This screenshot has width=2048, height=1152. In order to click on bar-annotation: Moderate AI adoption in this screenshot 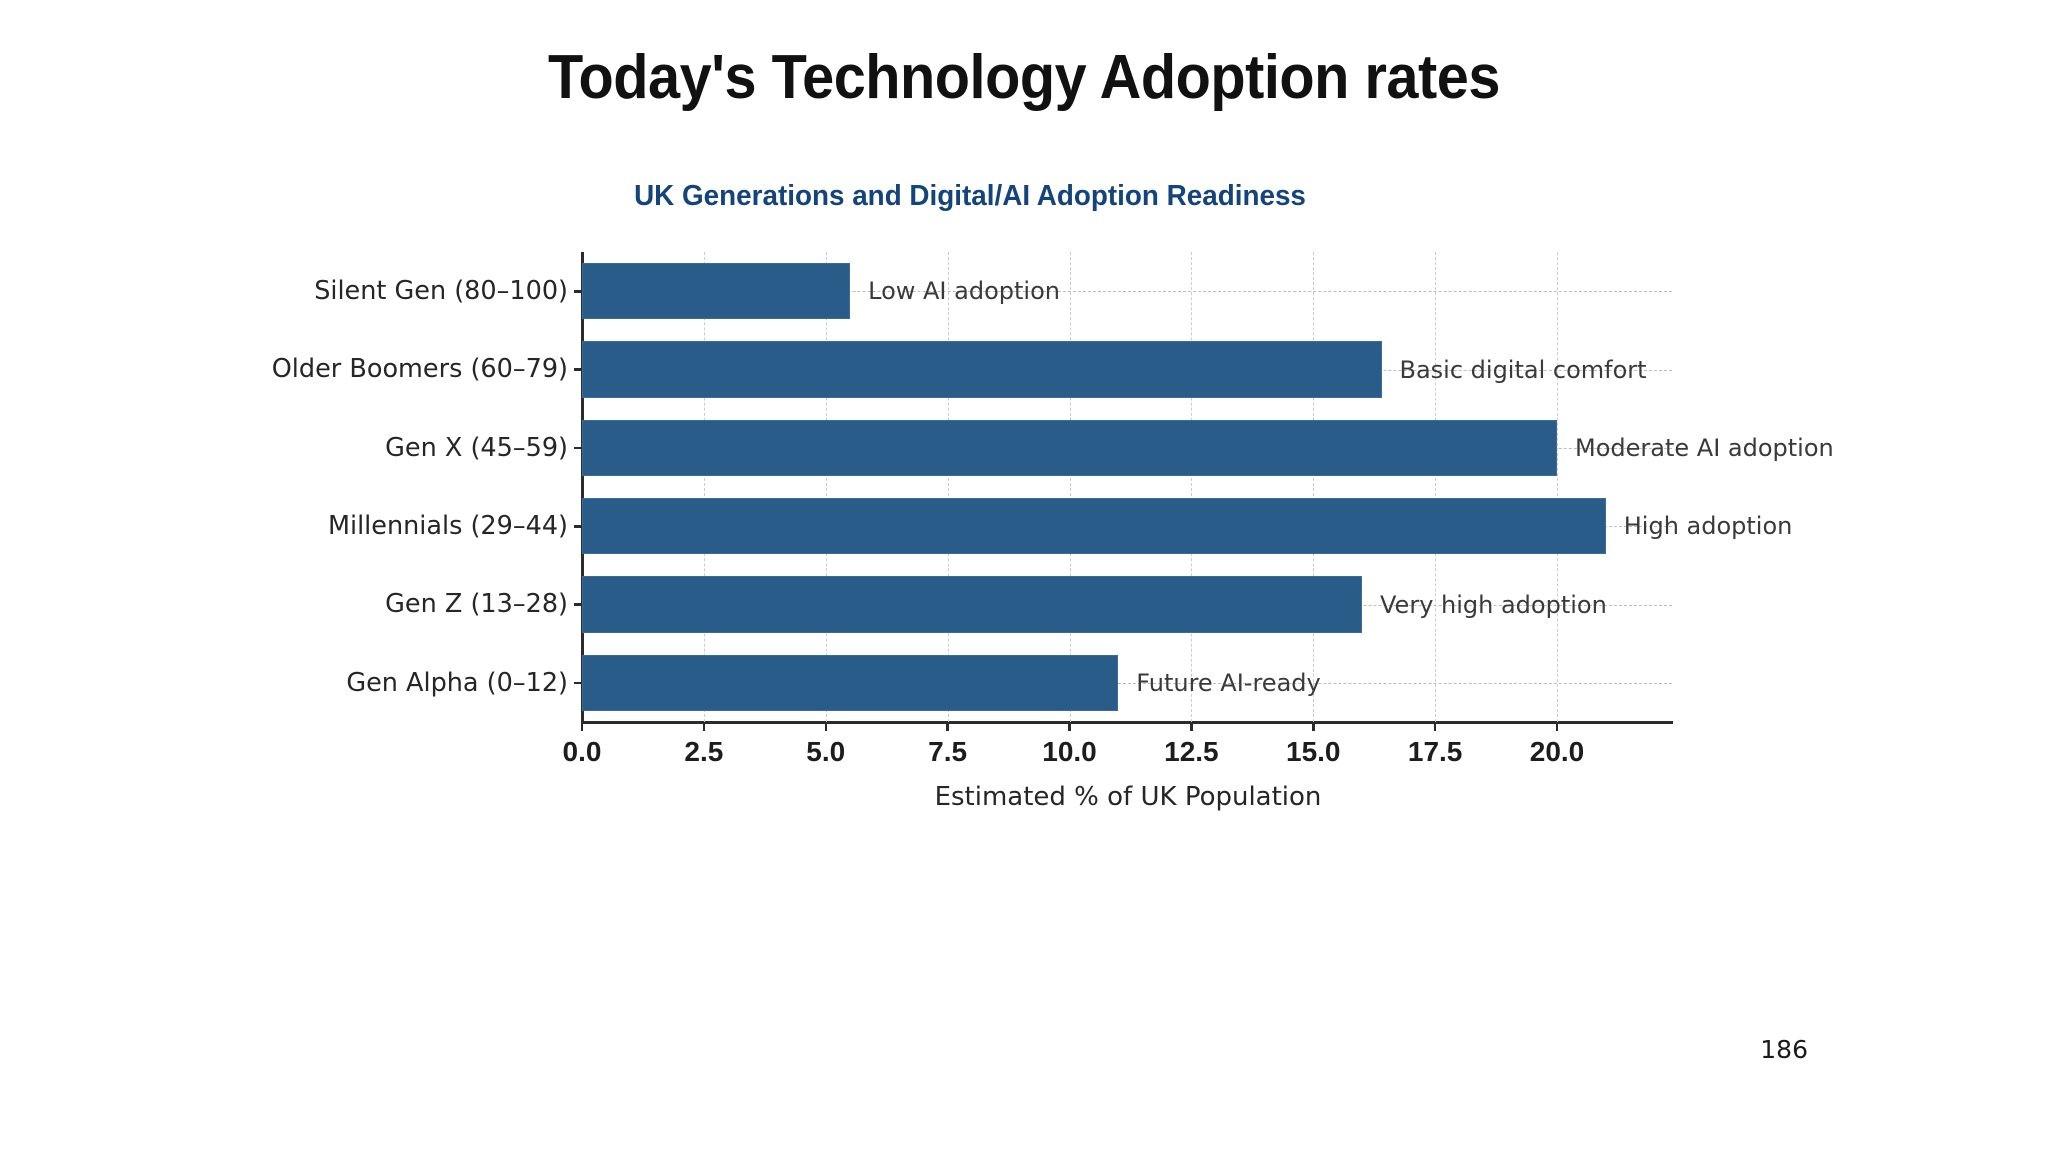, I will do `click(1704, 447)`.